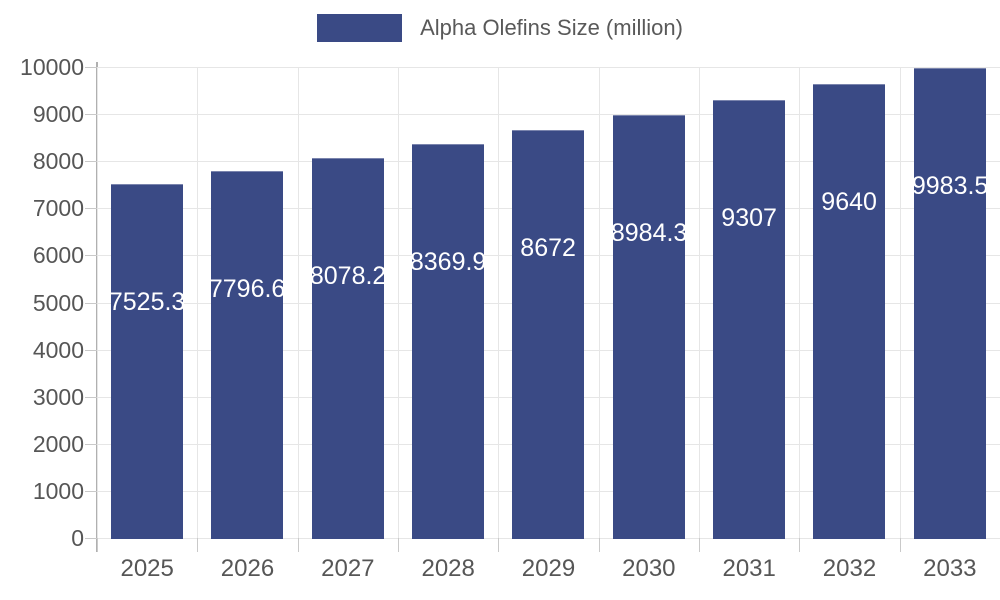 This screenshot has width=1000, height=600. I want to click on legend-color-swatch-icon, so click(360, 28).